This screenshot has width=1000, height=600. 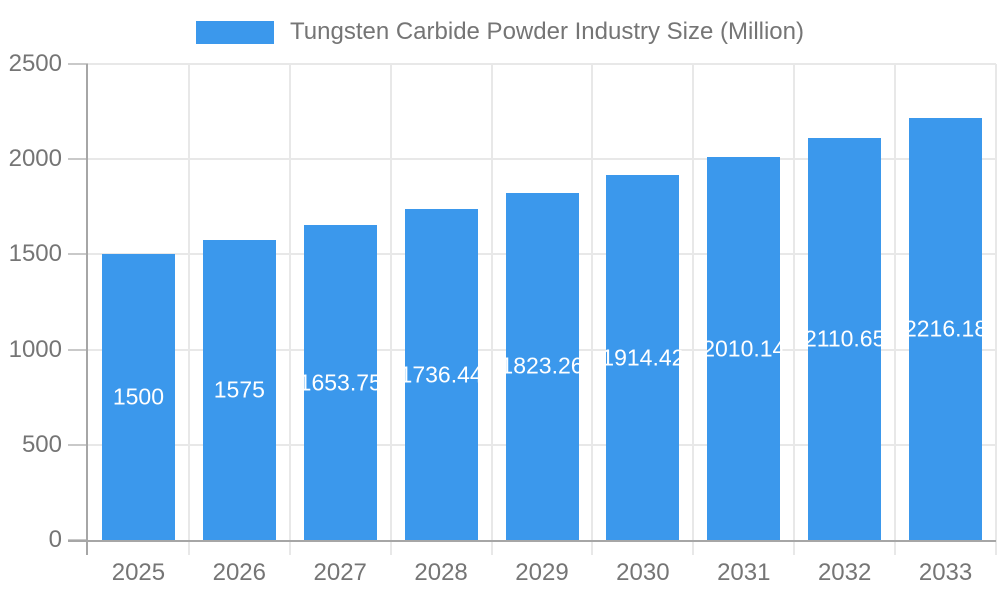 I want to click on bar-2030: 1914.42, so click(x=642, y=357).